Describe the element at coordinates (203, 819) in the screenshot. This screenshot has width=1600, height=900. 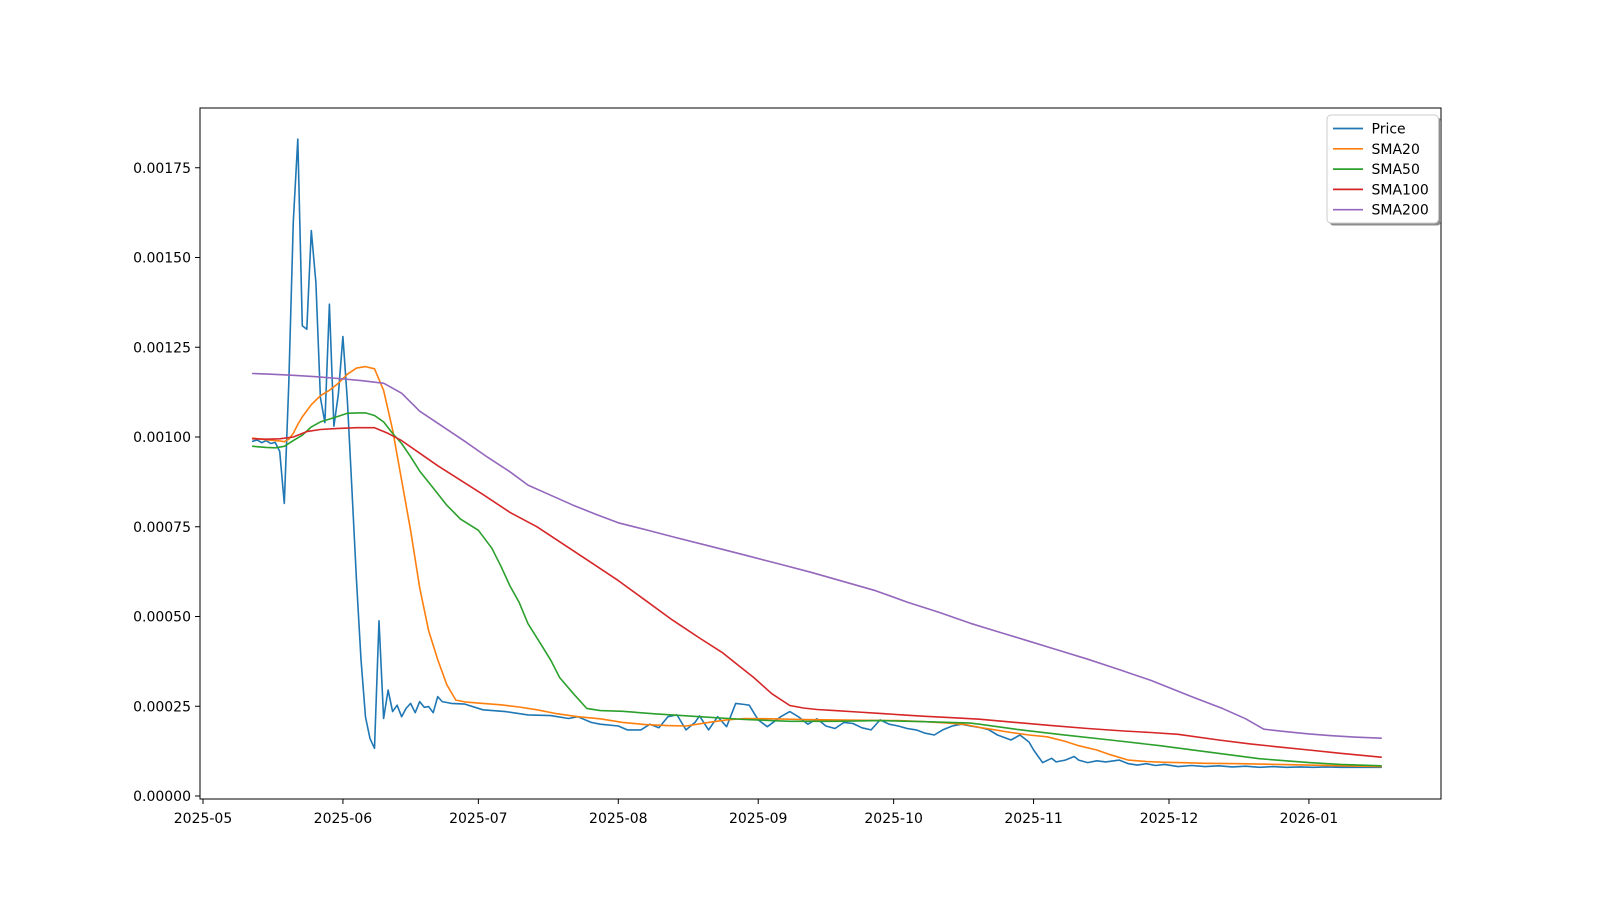
I see `x-tick-label: 2025-05` at that location.